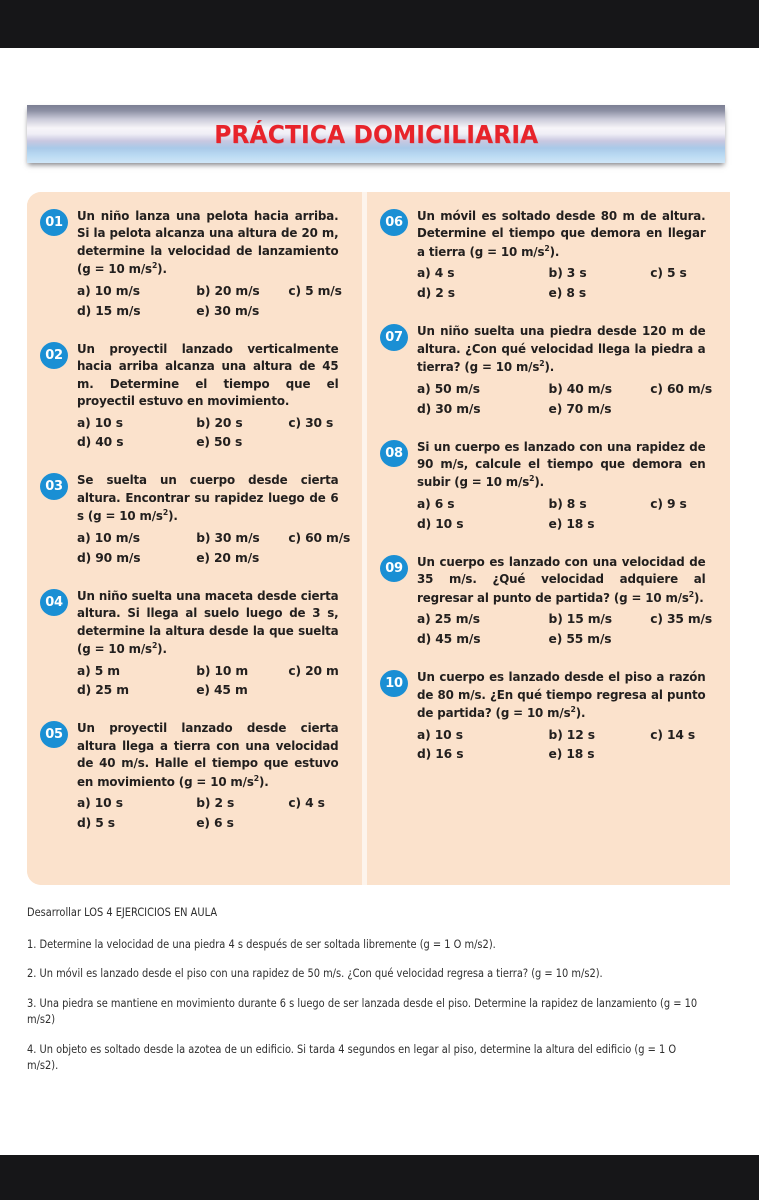 This screenshot has height=1200, width=759. What do you see at coordinates (572, 734) in the screenshot?
I see `option-b: b) 12 s` at bounding box center [572, 734].